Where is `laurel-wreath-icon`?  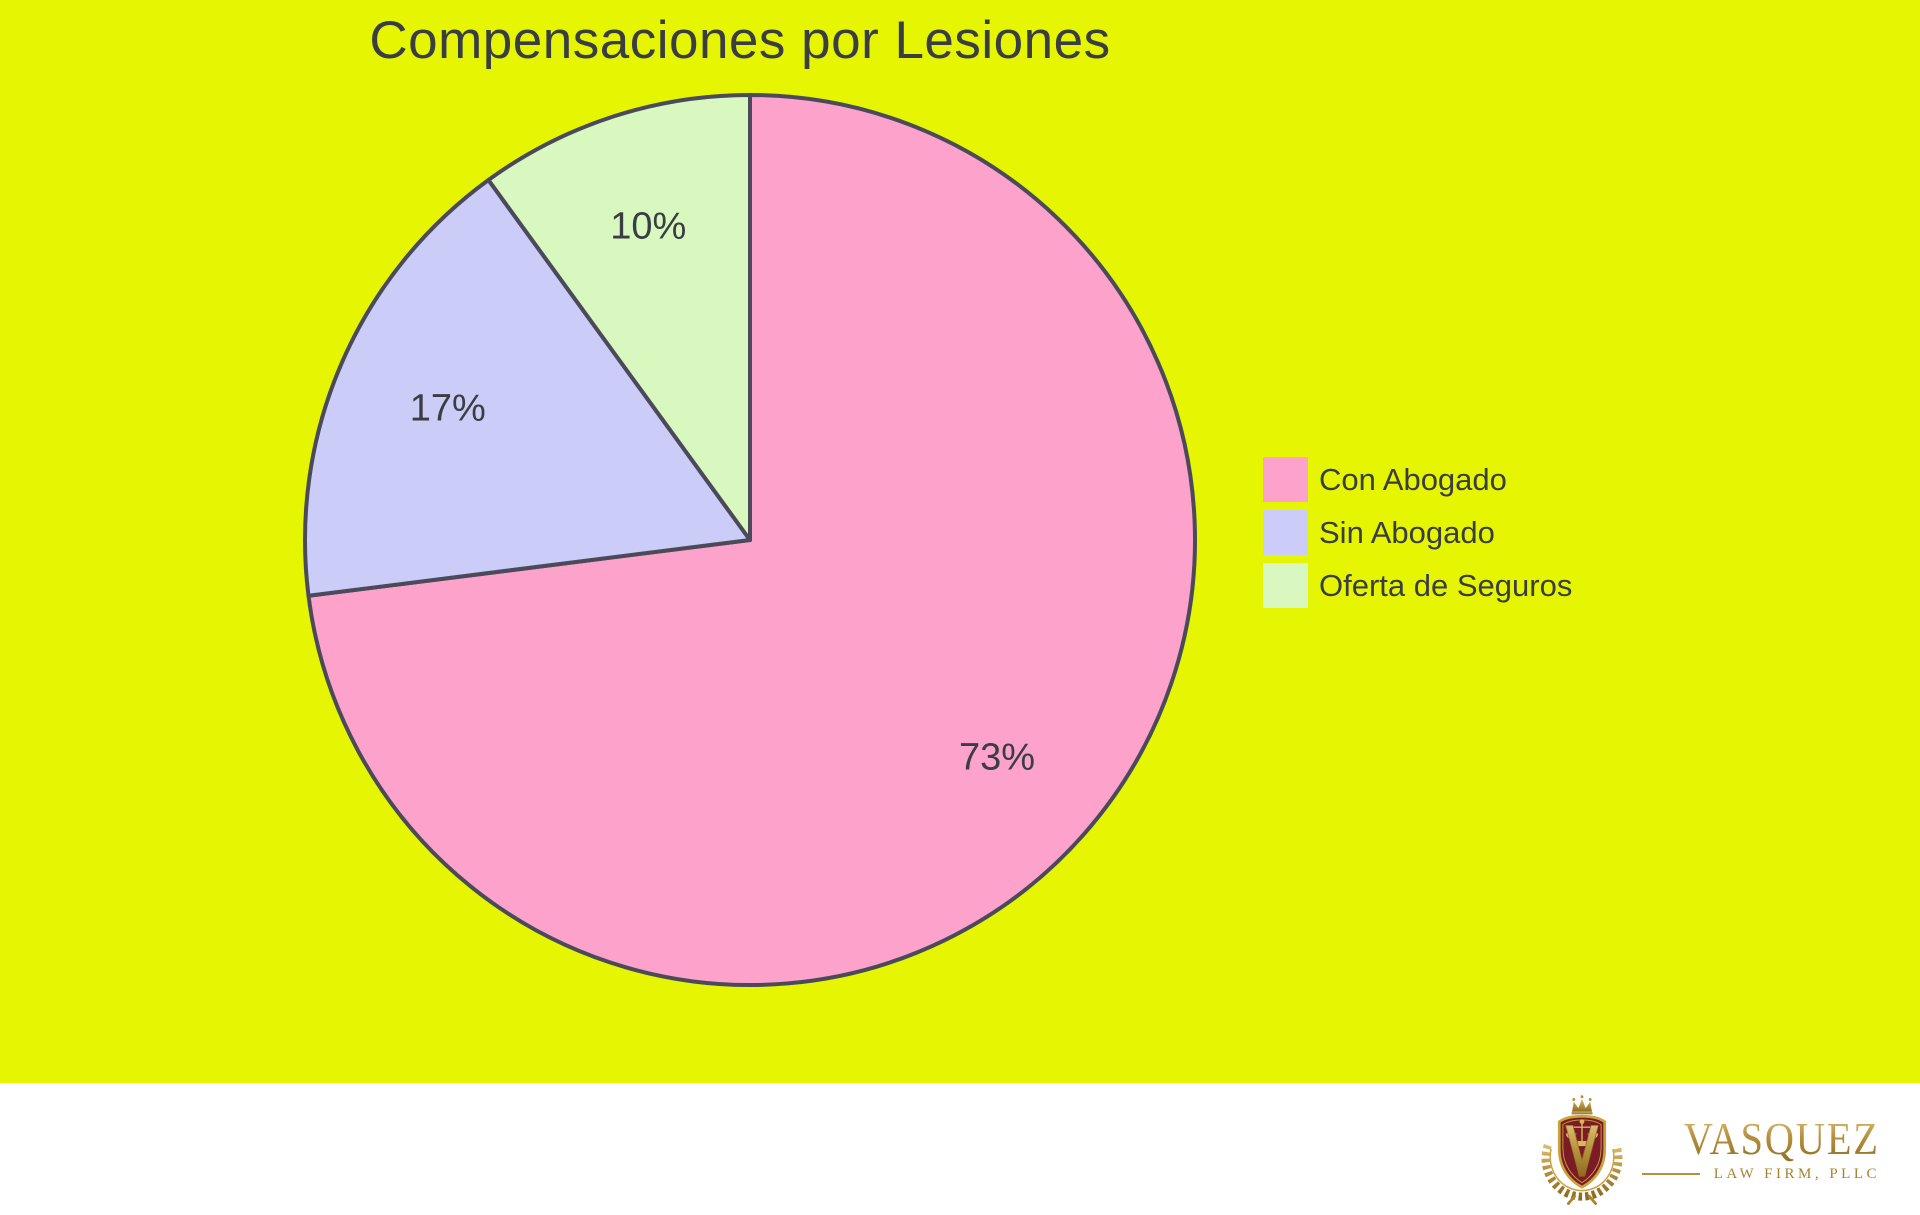
laurel-wreath-icon is located at coordinates (1582, 1172).